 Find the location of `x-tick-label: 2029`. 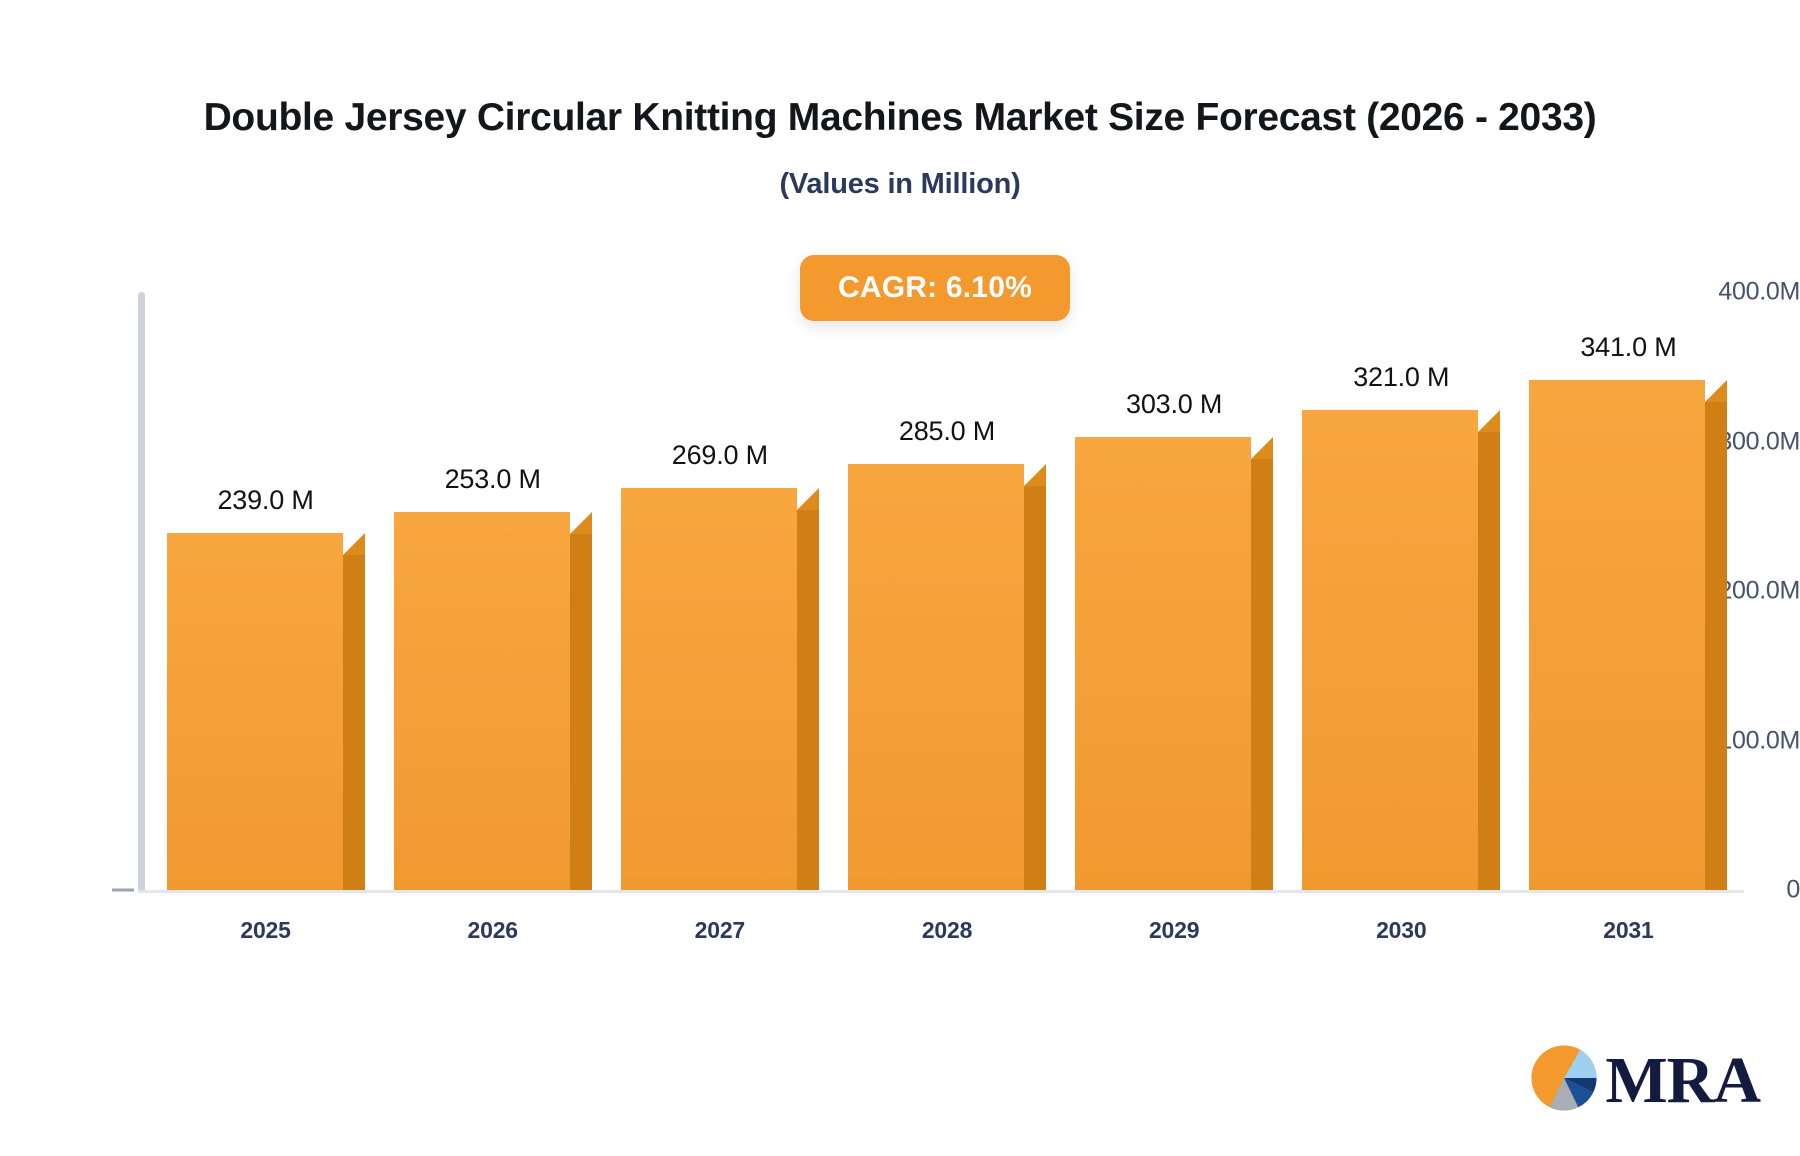

x-tick-label: 2029 is located at coordinates (1174, 930).